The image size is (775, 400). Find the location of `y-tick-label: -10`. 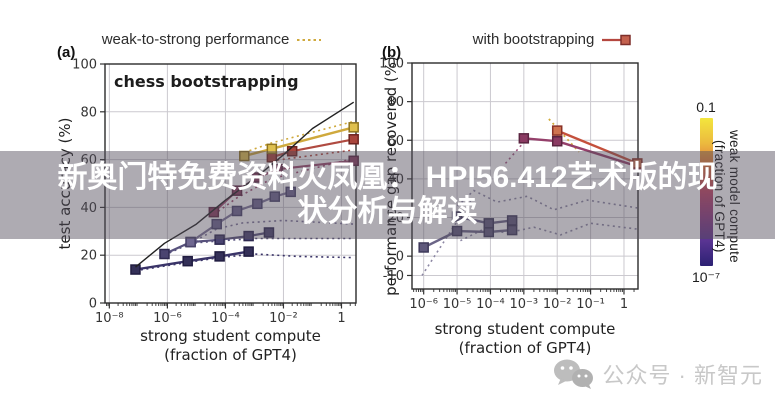

y-tick-label: -10 is located at coordinates (393, 276).